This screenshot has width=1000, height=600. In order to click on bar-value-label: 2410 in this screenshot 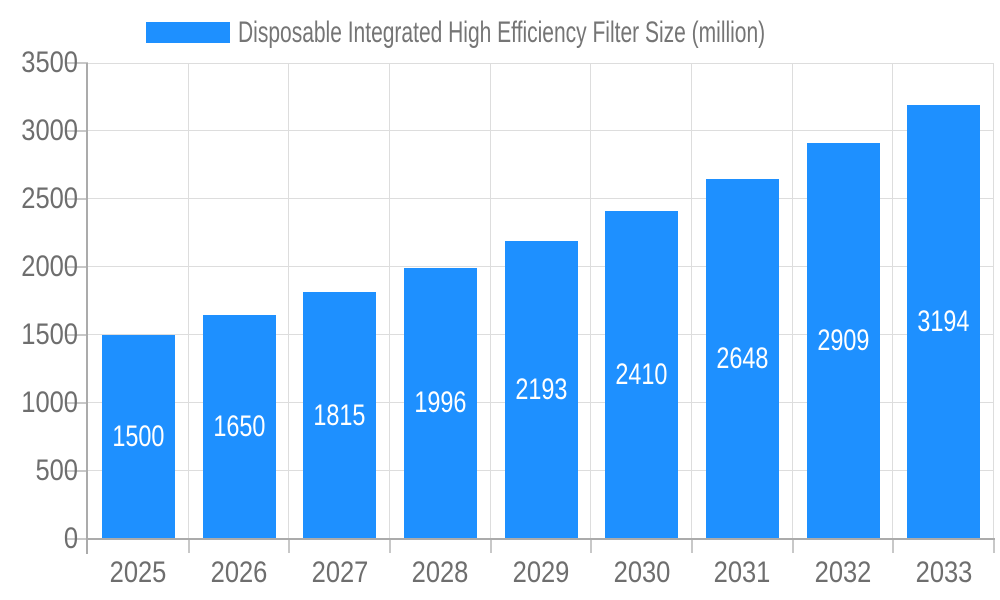, I will do `click(641, 375)`.